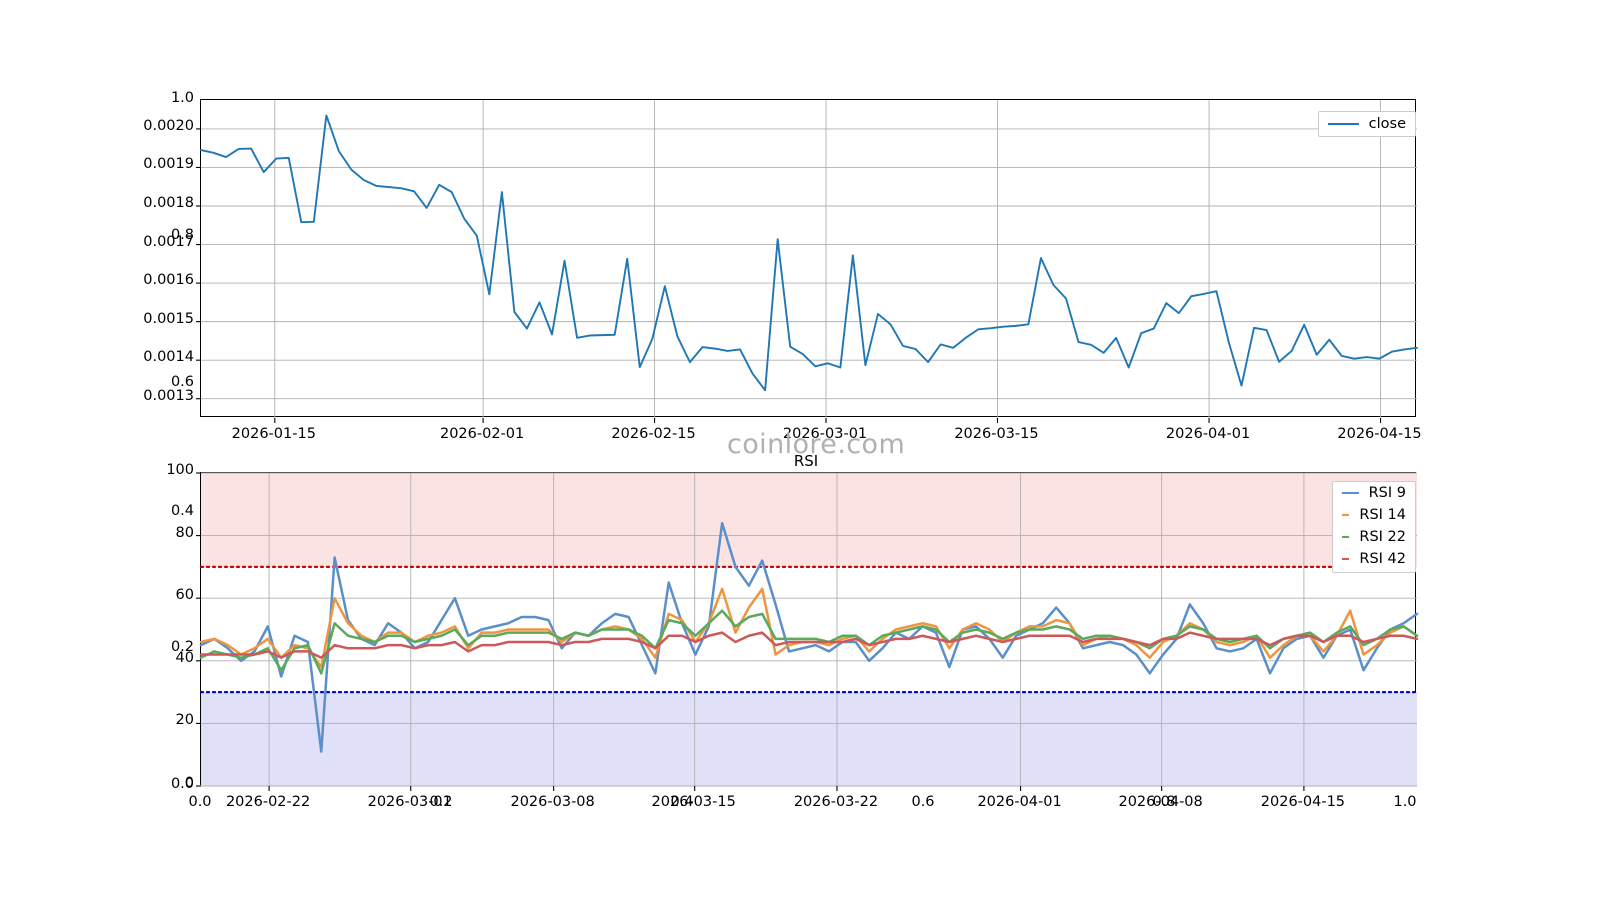  I want to click on legend-label: RSI 42, so click(1382, 559).